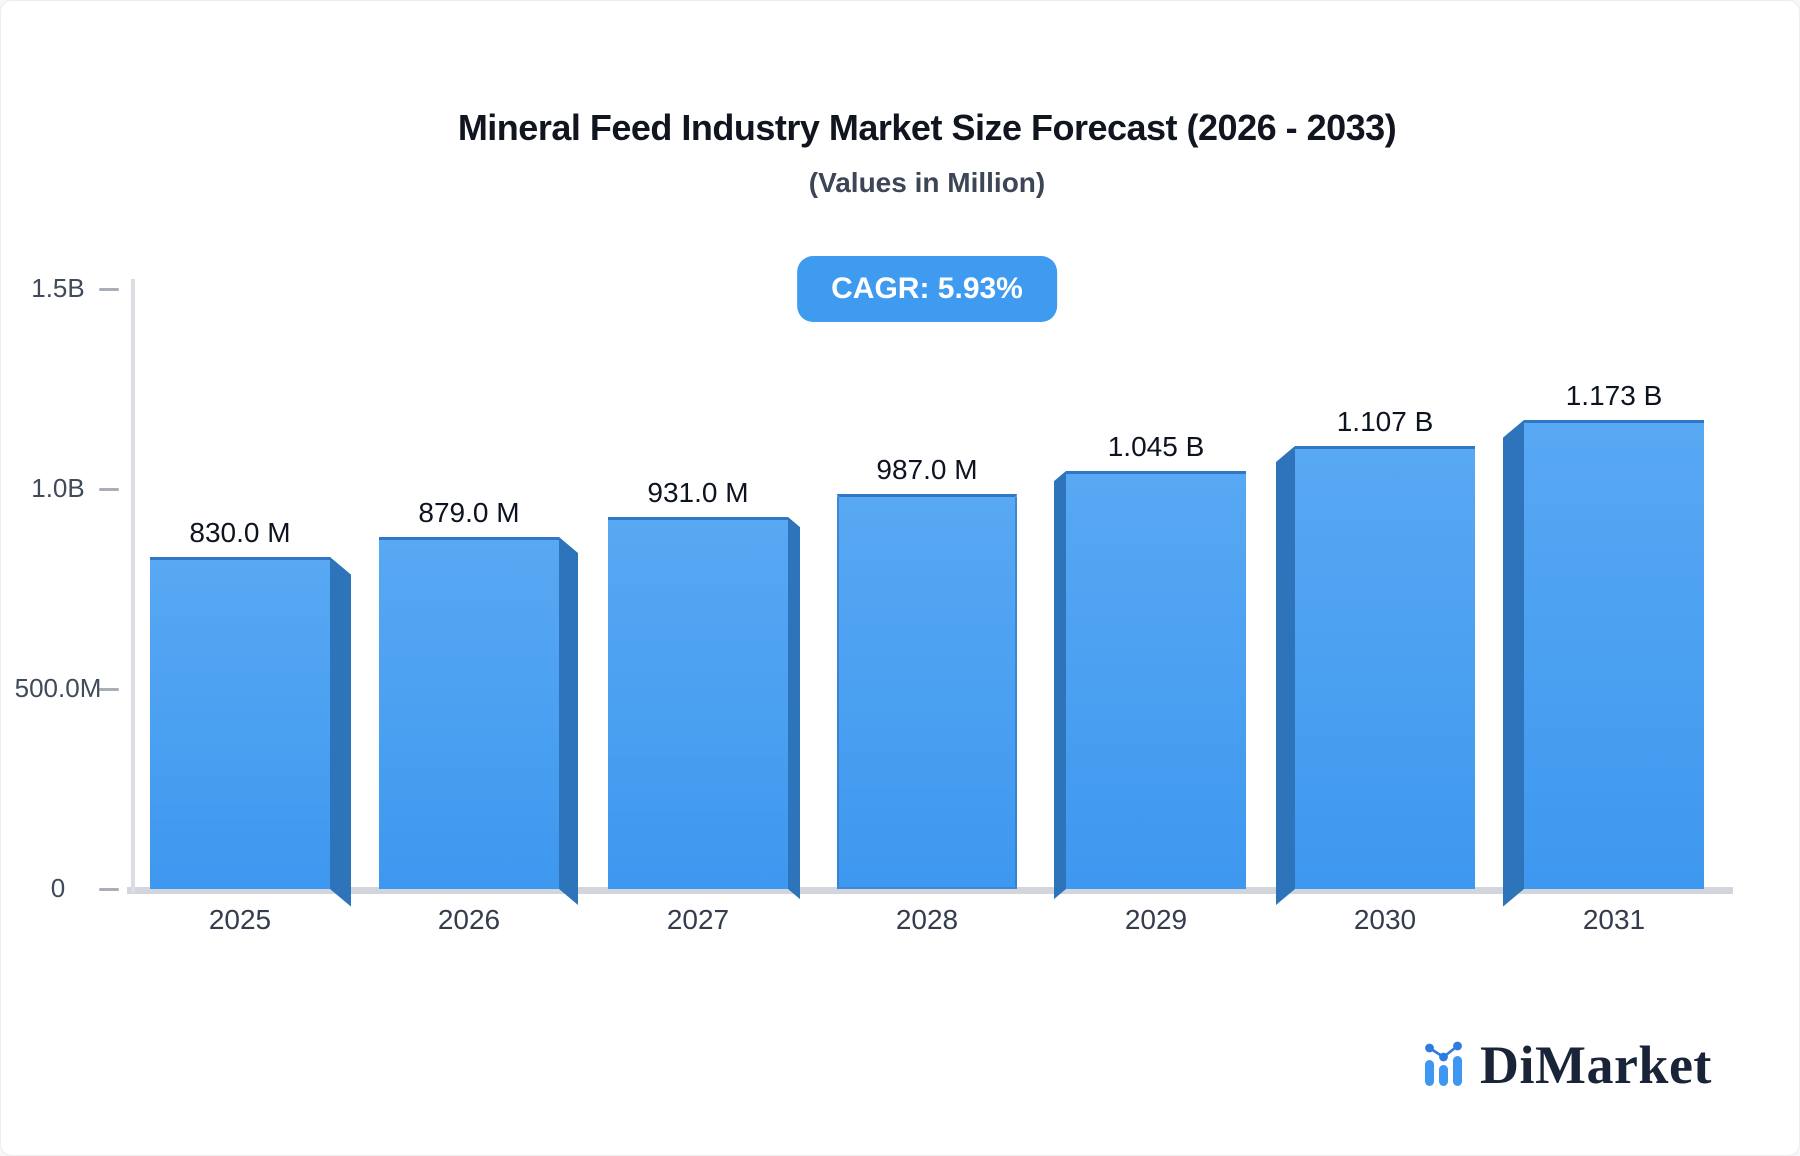 Image resolution: width=1800 pixels, height=1156 pixels. Describe the element at coordinates (794, 708) in the screenshot. I see `bar-side-face-2027` at that location.